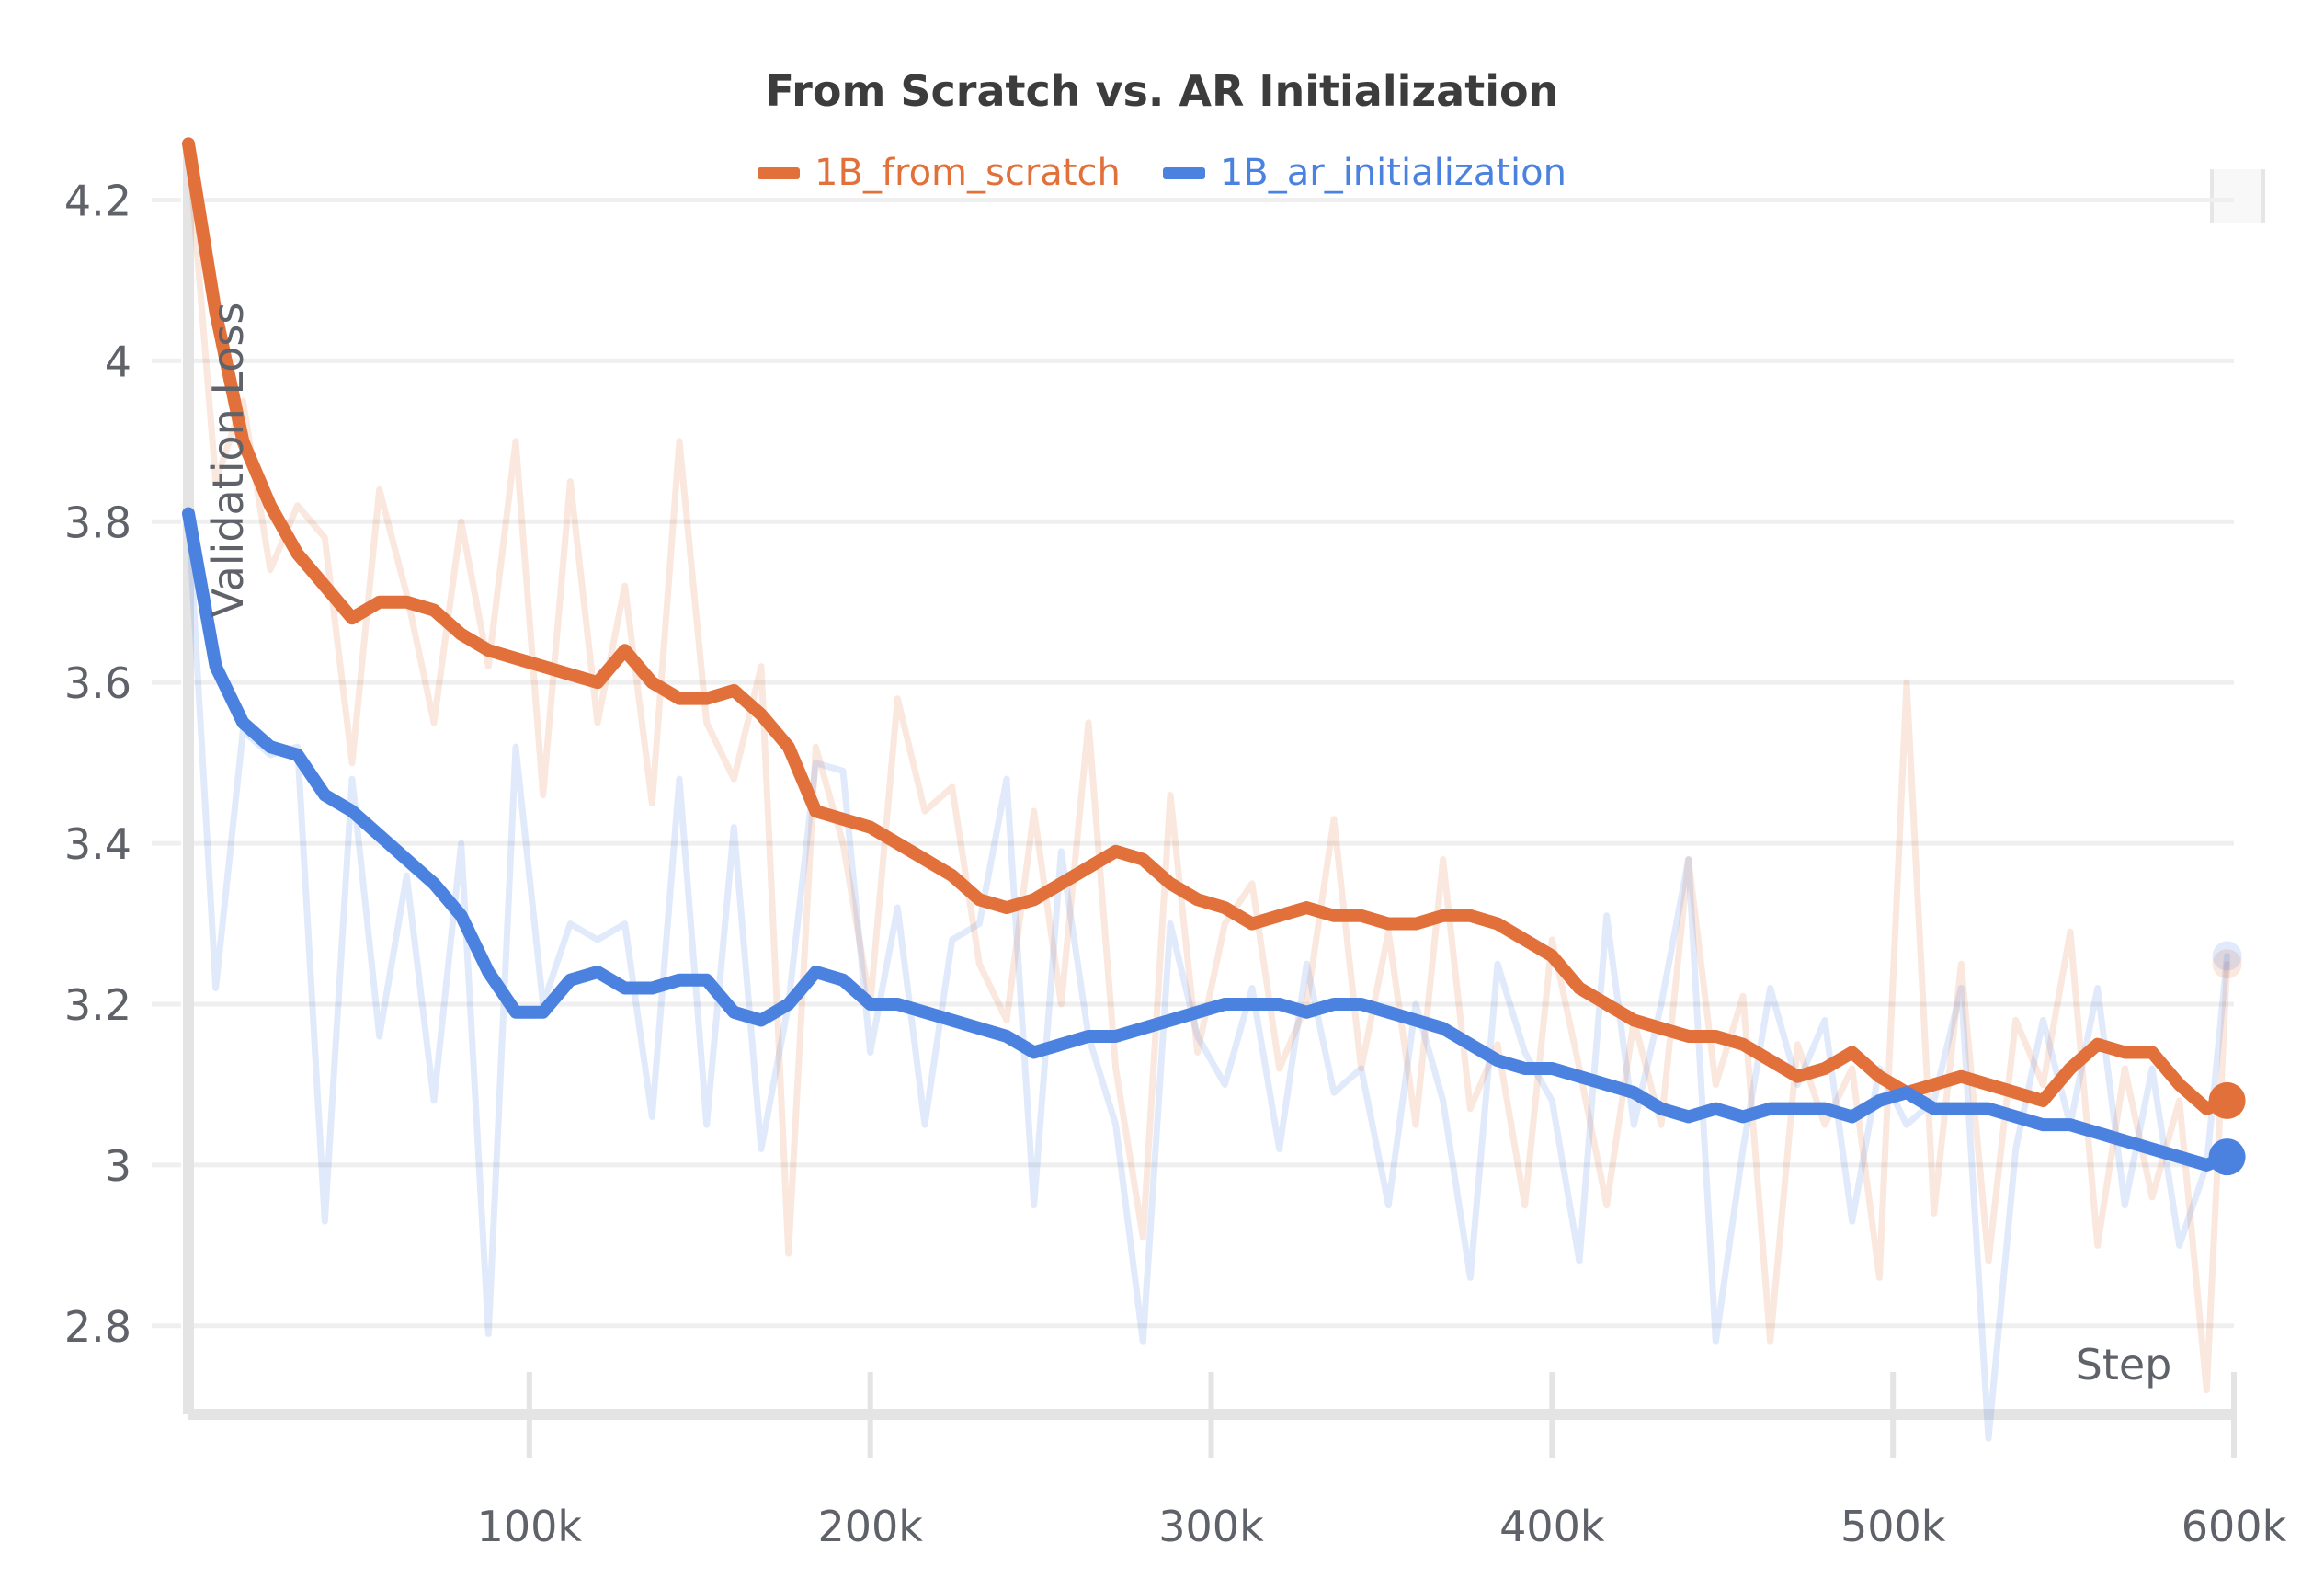 The height and width of the screenshot is (1589, 2324). What do you see at coordinates (98, 683) in the screenshot?
I see `y-tick-label: 3.6` at bounding box center [98, 683].